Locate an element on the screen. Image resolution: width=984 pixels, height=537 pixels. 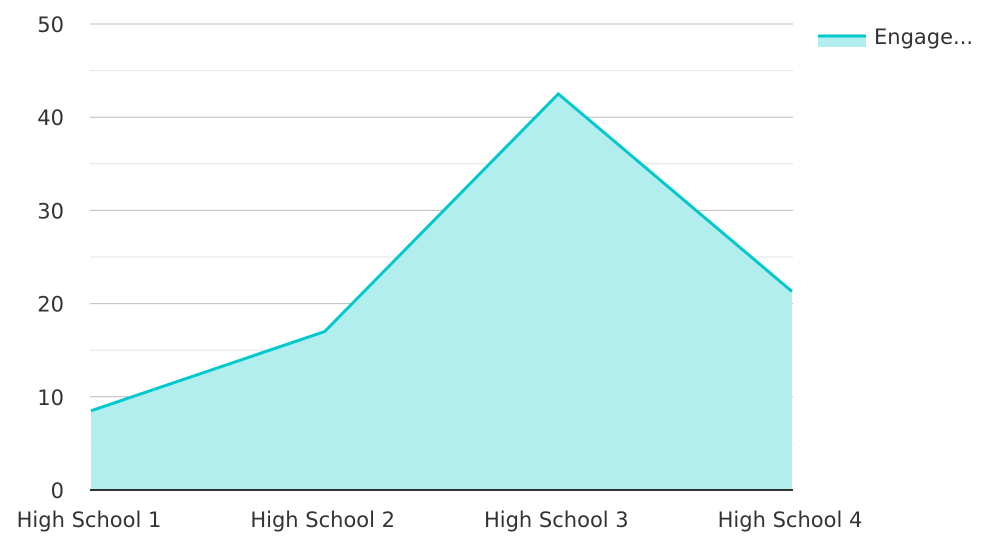
legend-swatch-fill is located at coordinates (842, 41).